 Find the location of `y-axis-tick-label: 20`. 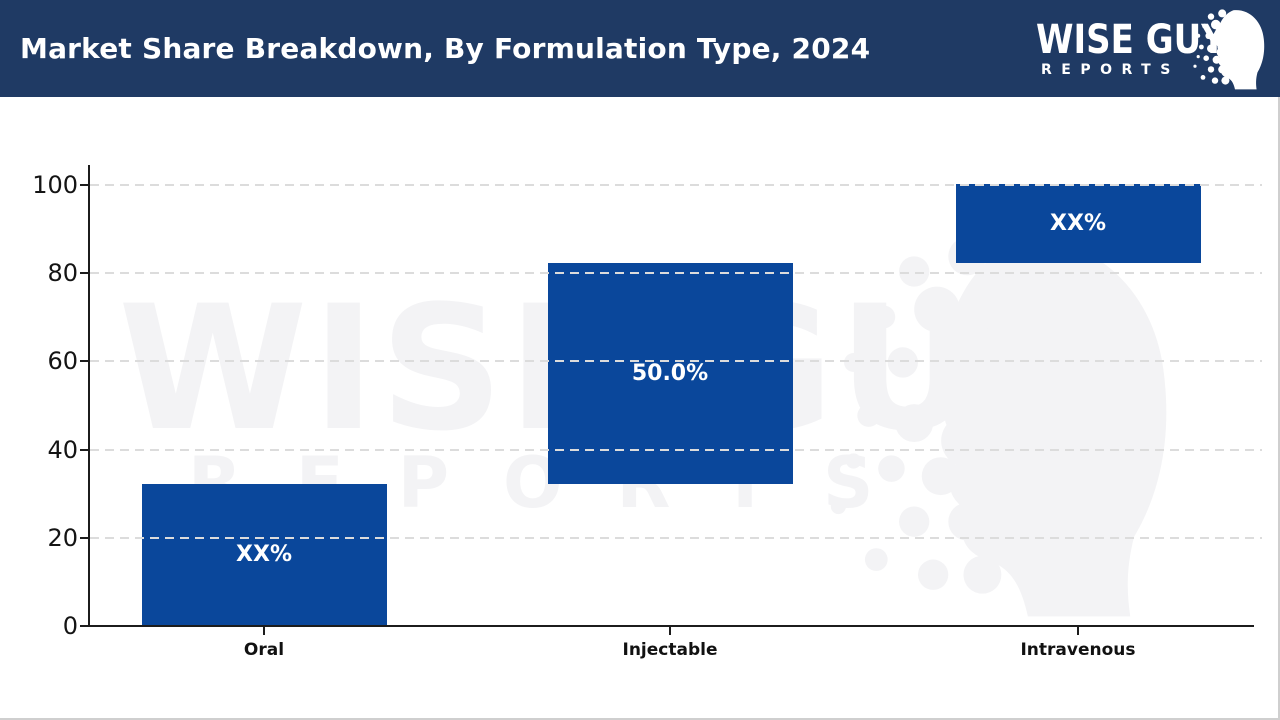

y-axis-tick-label: 20 is located at coordinates (62, 537).